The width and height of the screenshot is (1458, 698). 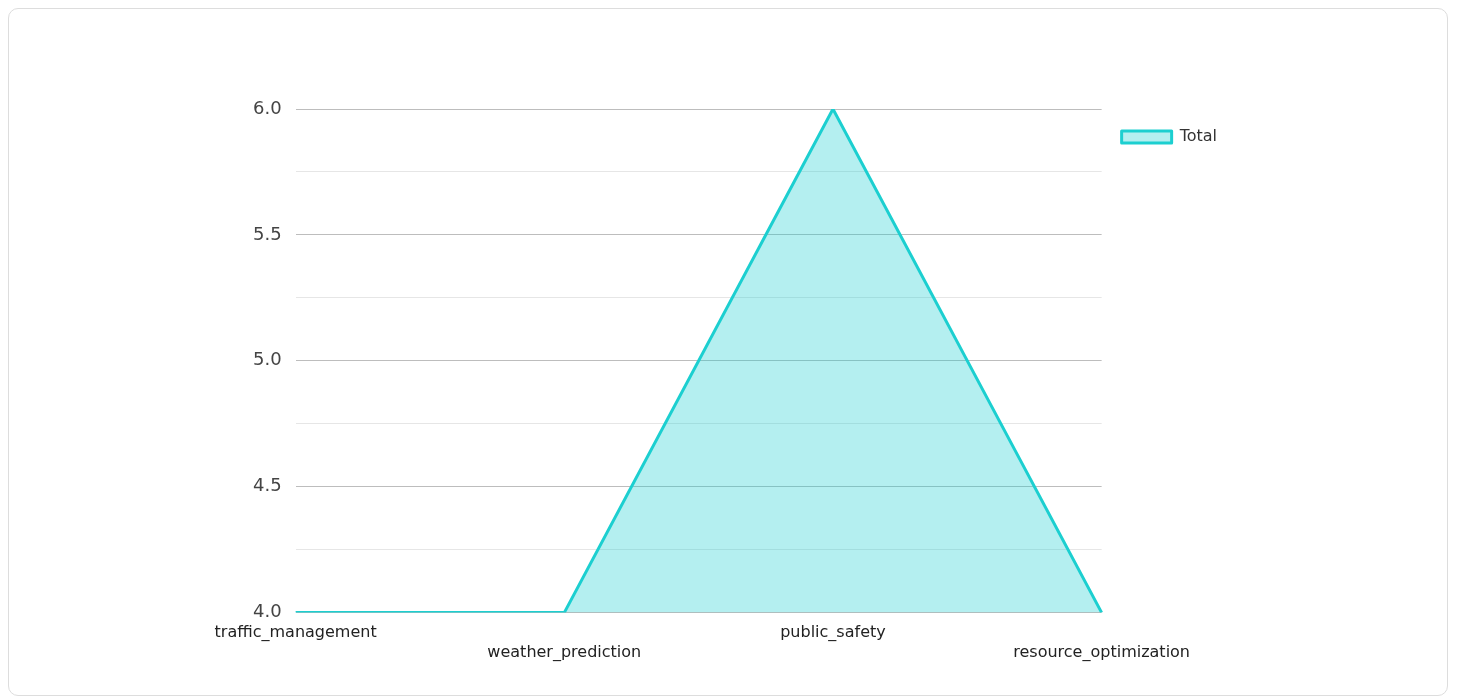 What do you see at coordinates (267, 611) in the screenshot?
I see `y-tick-label: 4.0` at bounding box center [267, 611].